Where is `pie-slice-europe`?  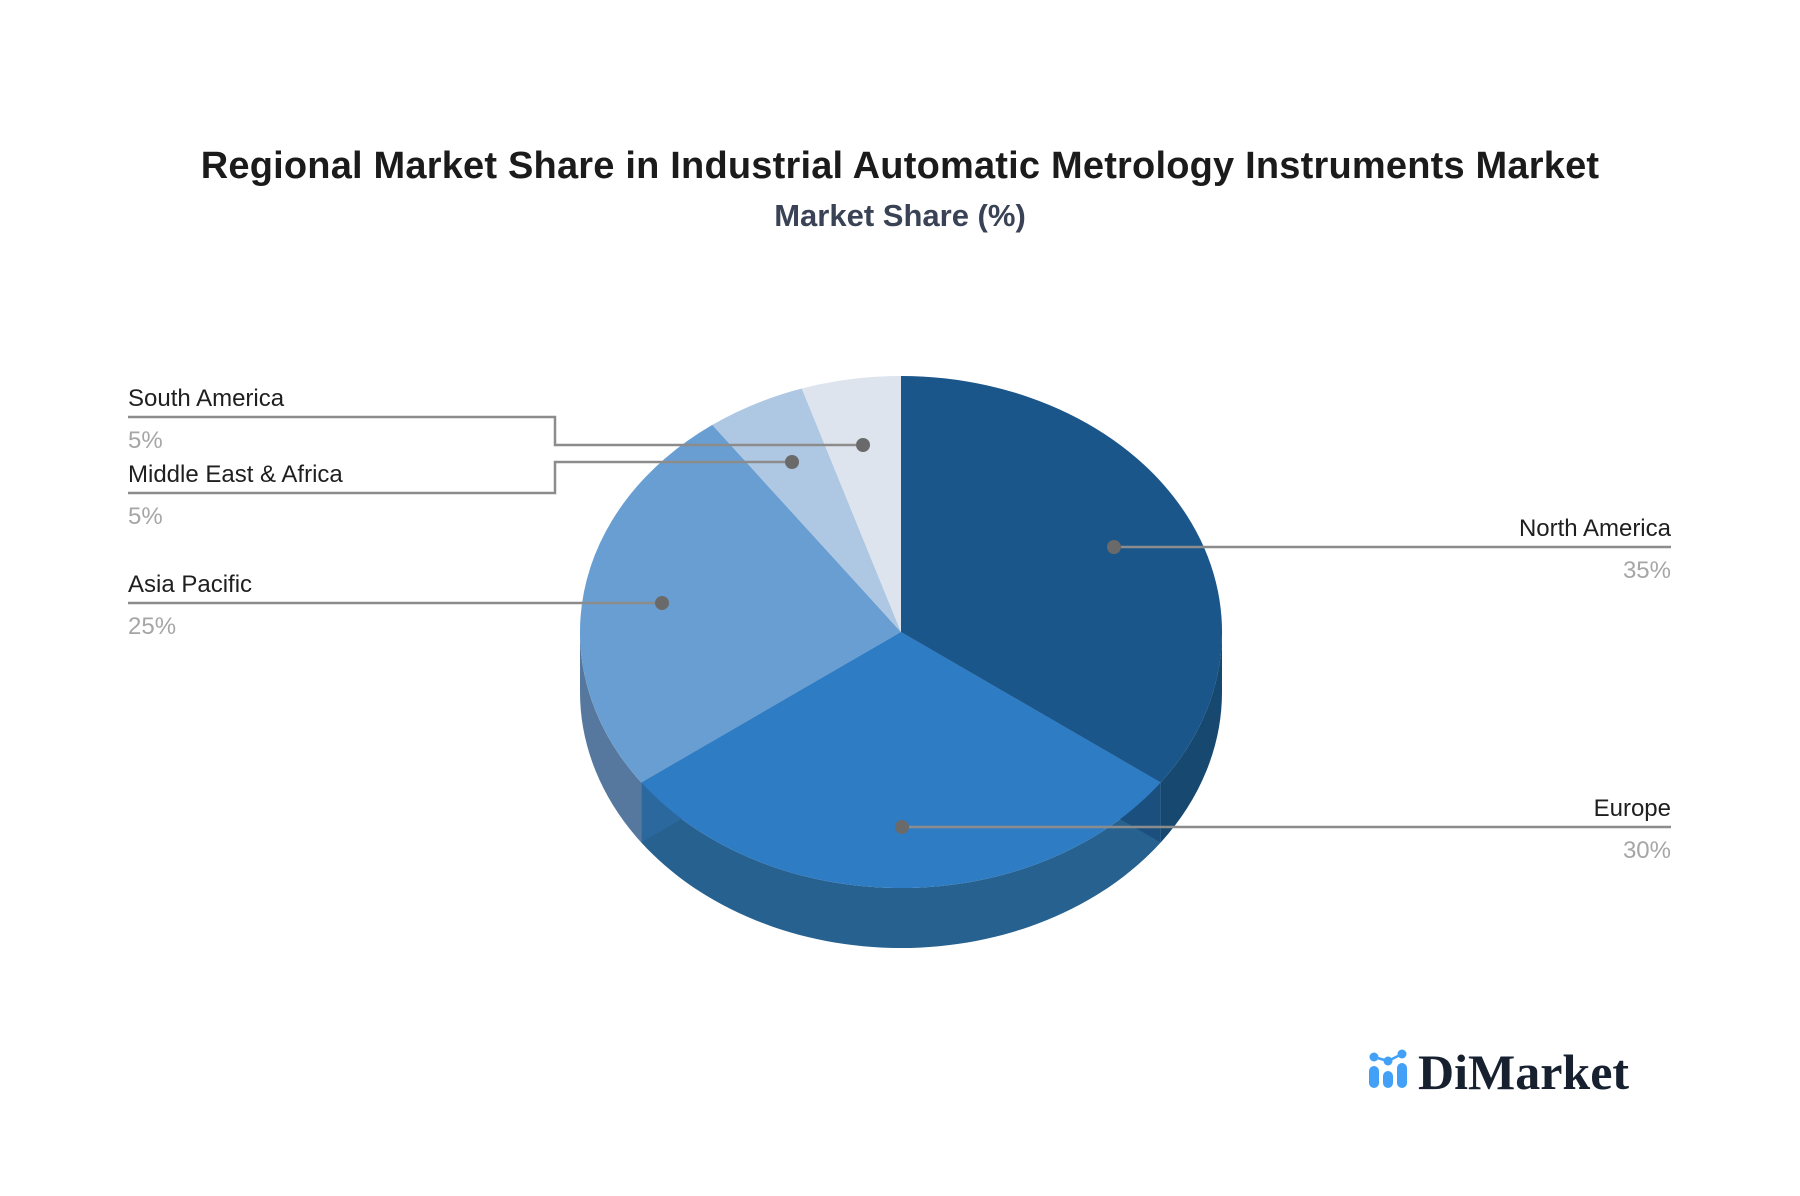 pie-slice-europe is located at coordinates (901, 760).